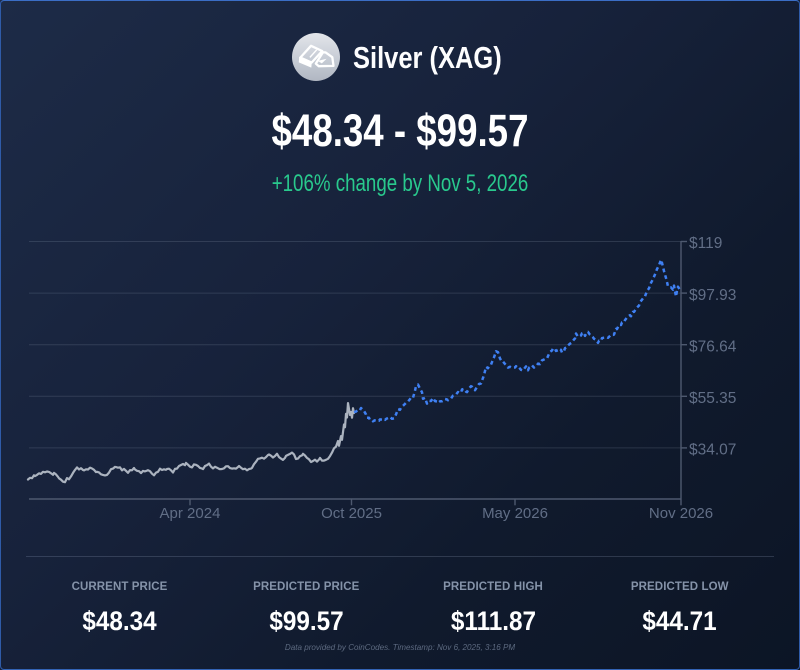 The image size is (800, 670). Describe the element at coordinates (681, 513) in the screenshot. I see `svg-text: Nov 2026` at that location.